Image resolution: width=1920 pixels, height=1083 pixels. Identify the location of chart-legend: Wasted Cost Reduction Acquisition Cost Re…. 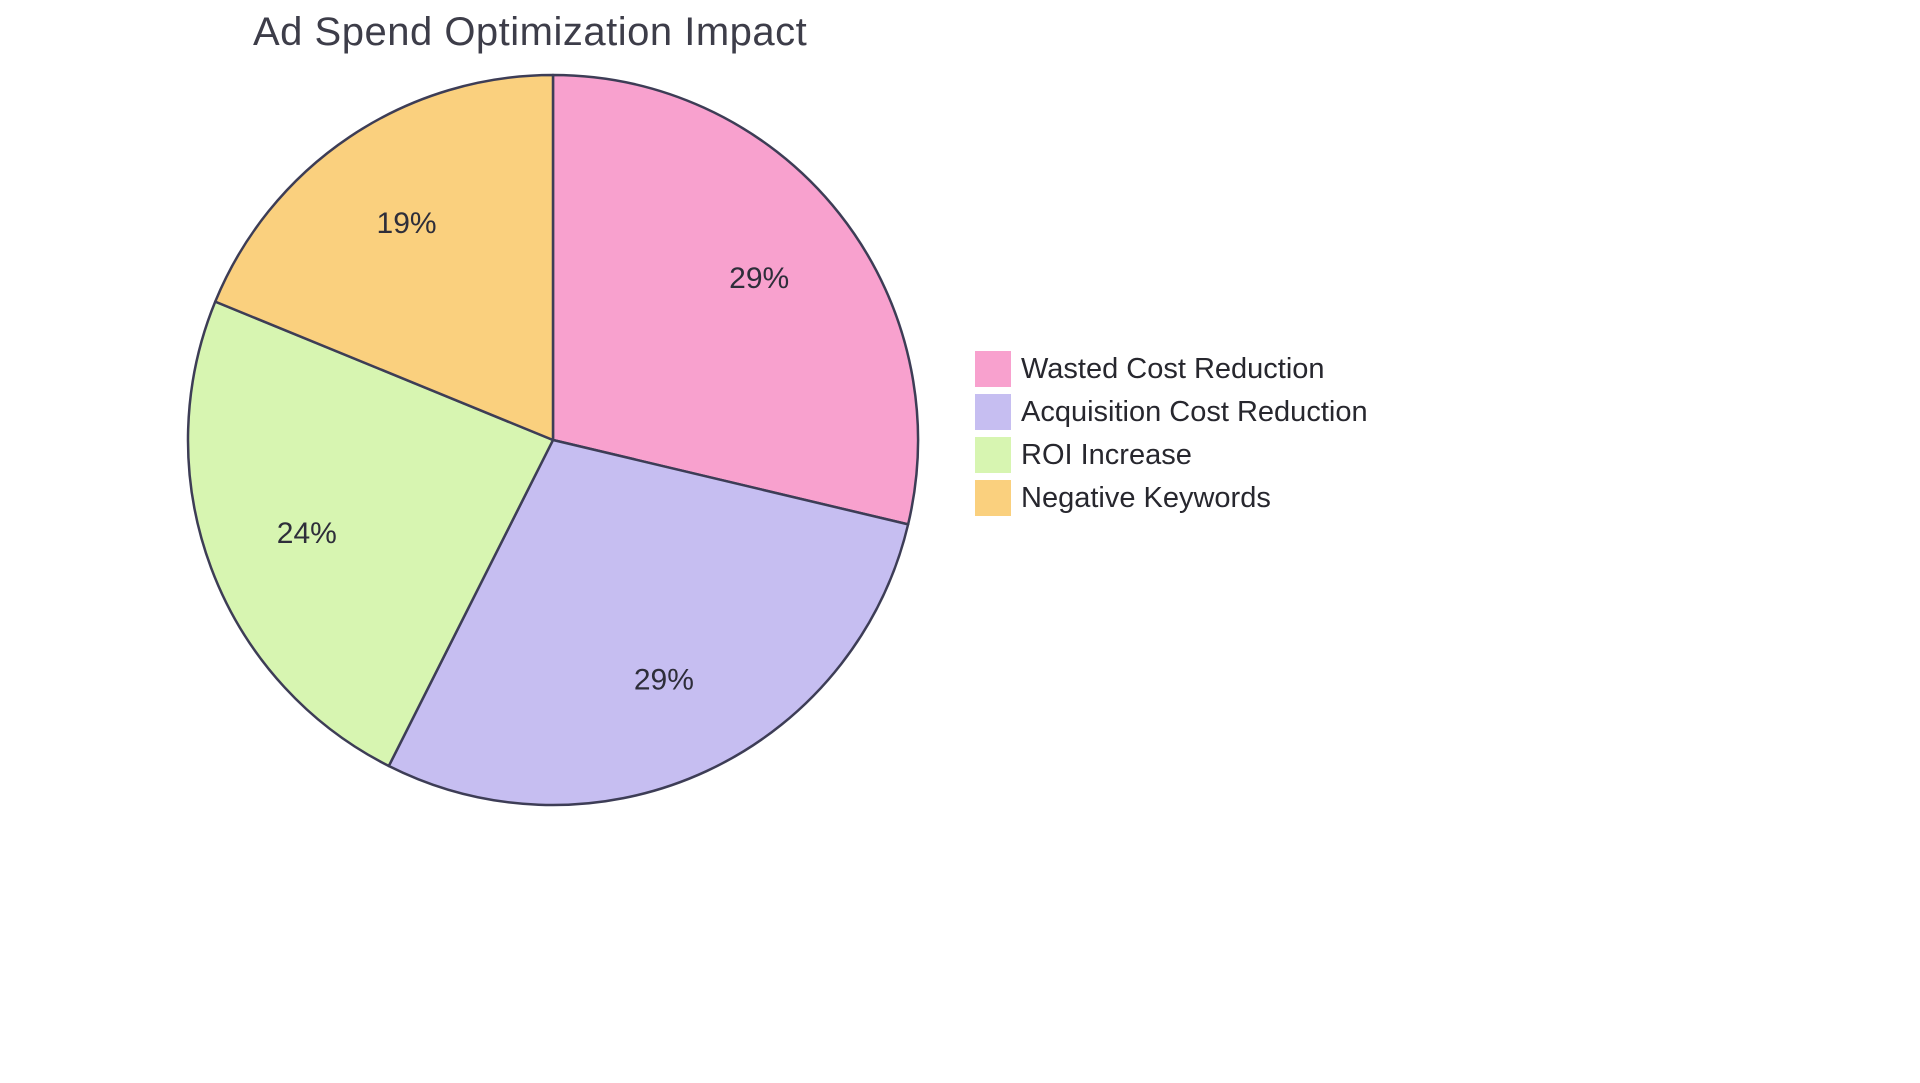
(1171, 433).